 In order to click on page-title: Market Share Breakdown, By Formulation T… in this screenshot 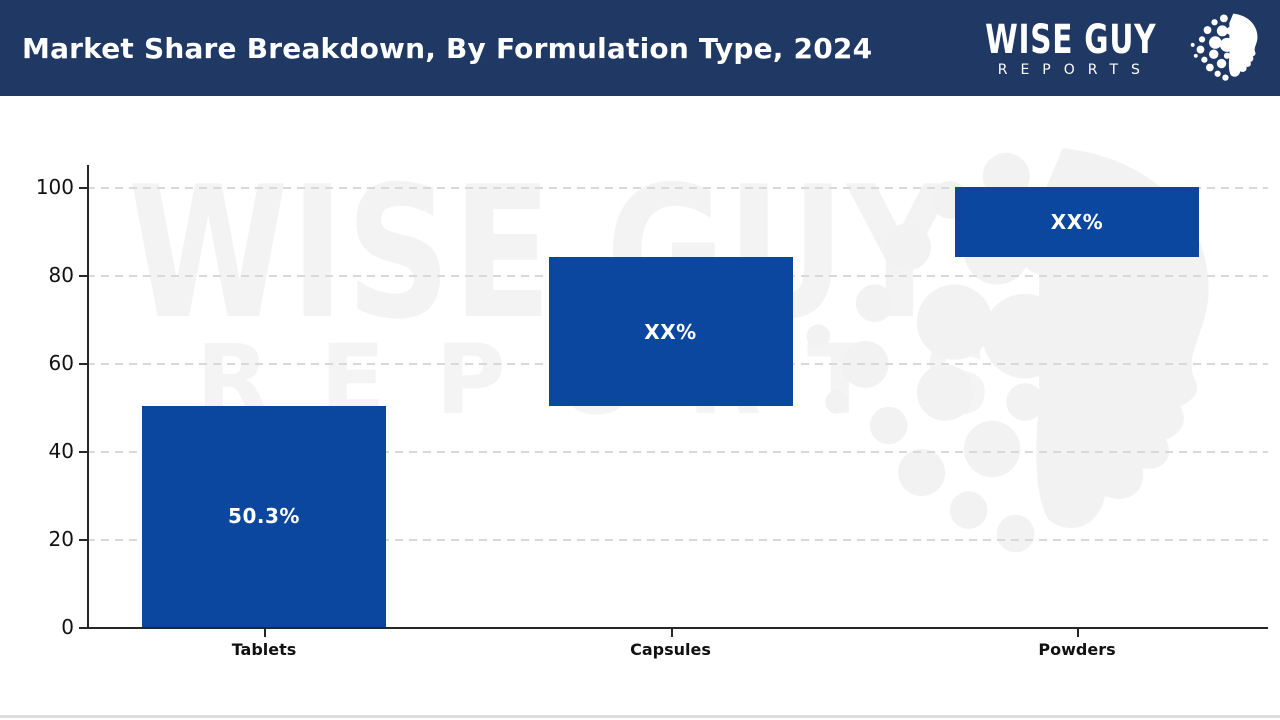, I will do `click(447, 48)`.